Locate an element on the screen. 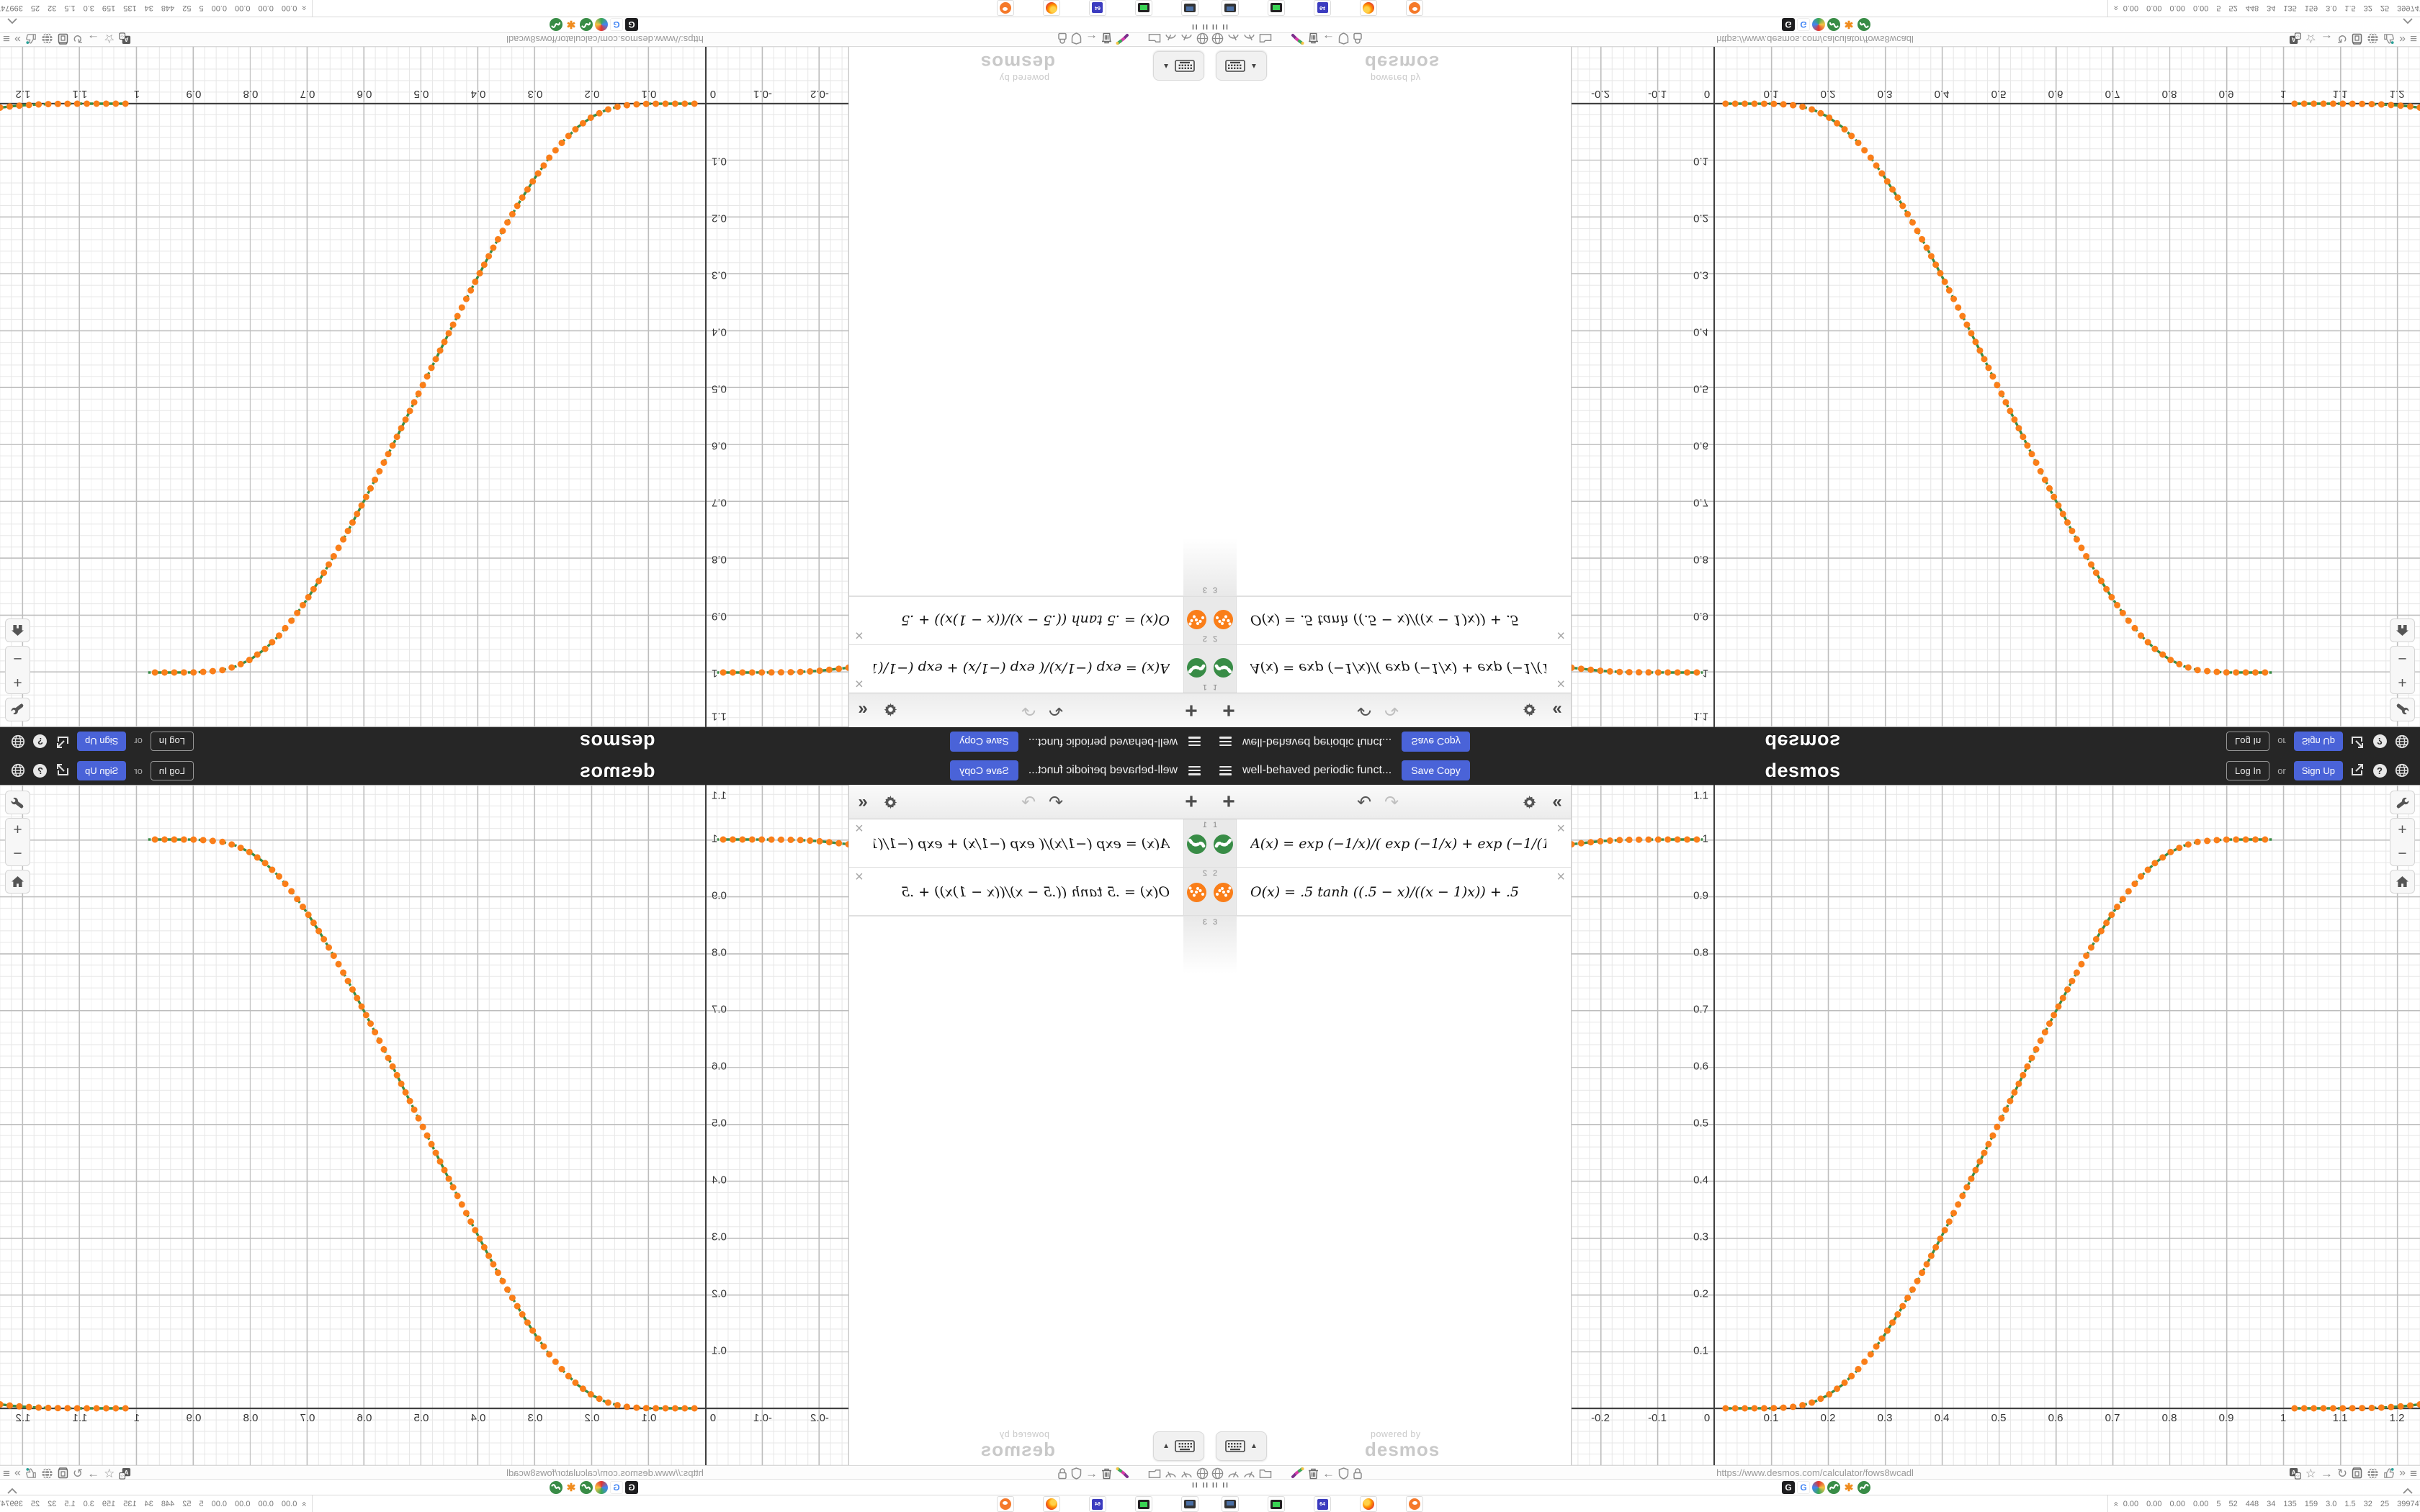 The width and height of the screenshot is (2420, 1512). add-expression-button: + is located at coordinates (1191, 802).